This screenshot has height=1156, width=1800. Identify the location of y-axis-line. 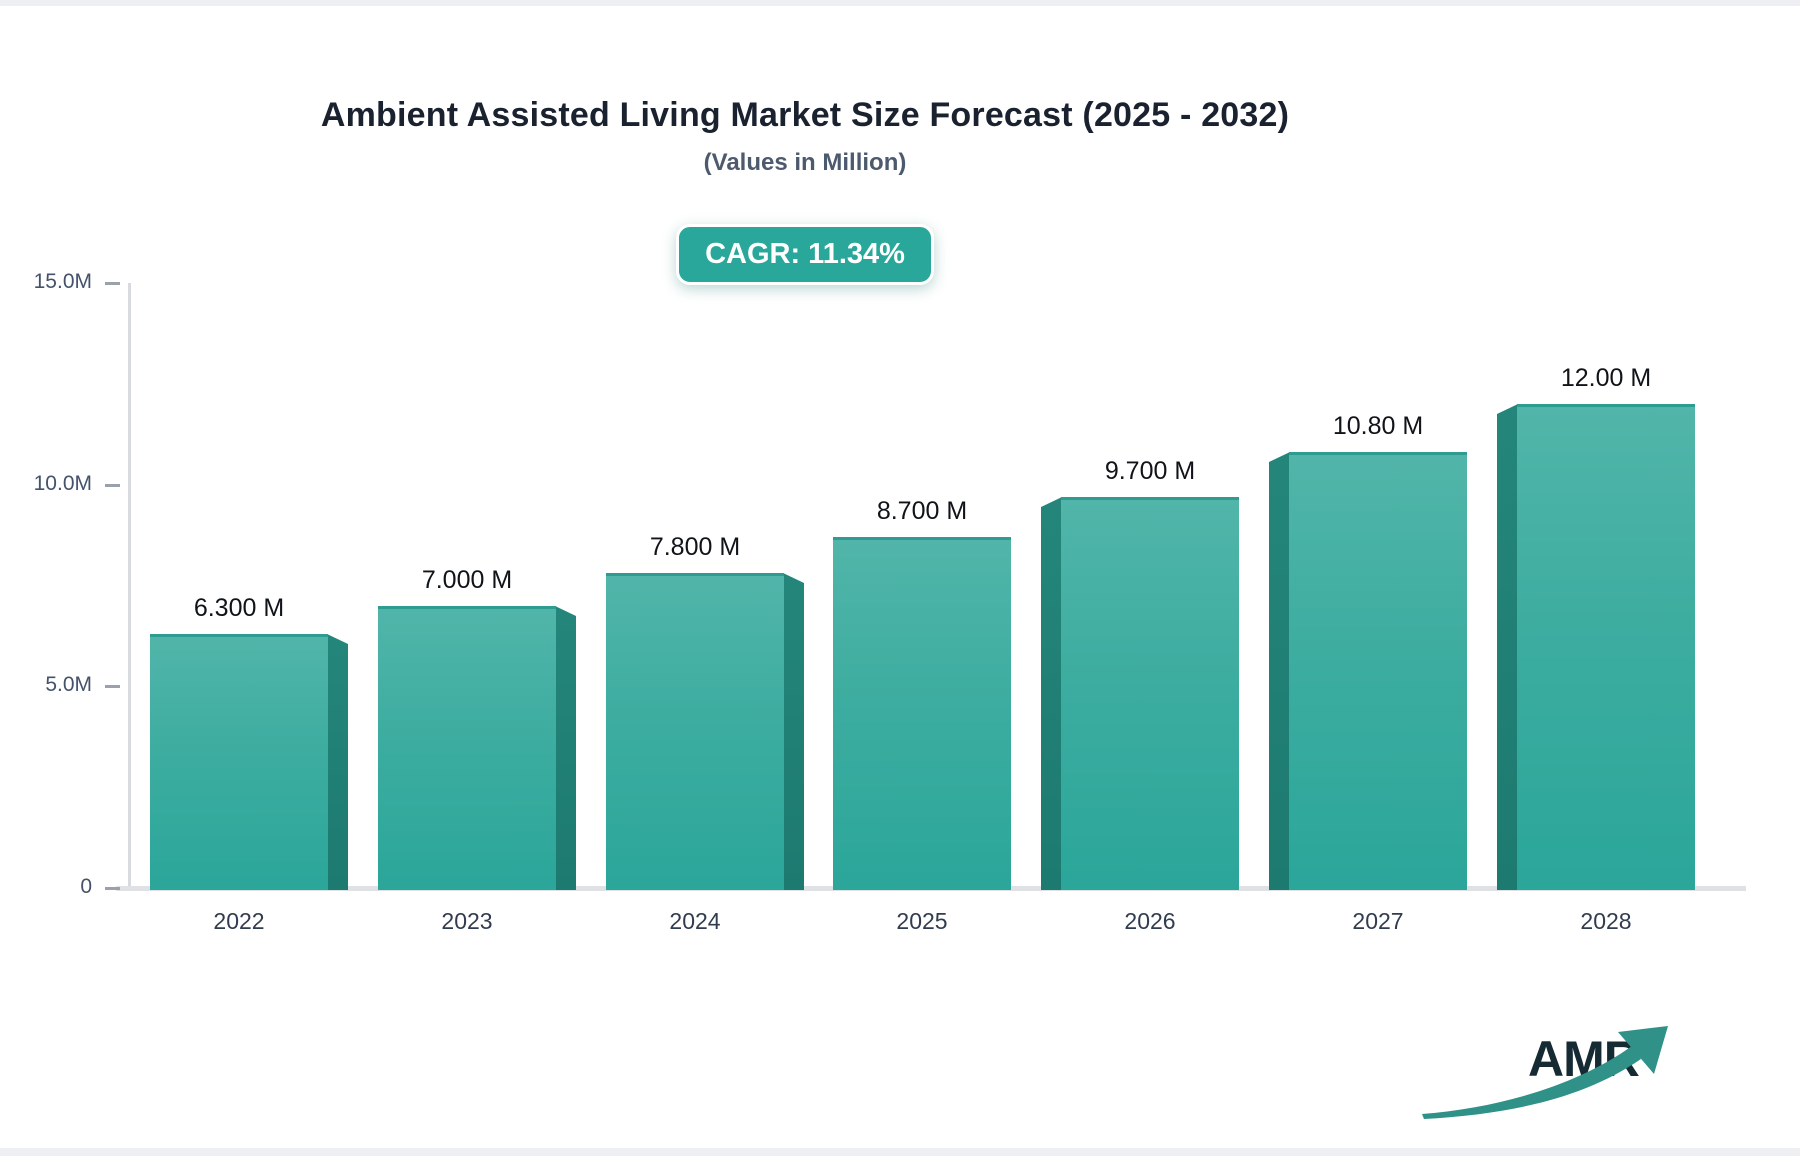
(129, 585).